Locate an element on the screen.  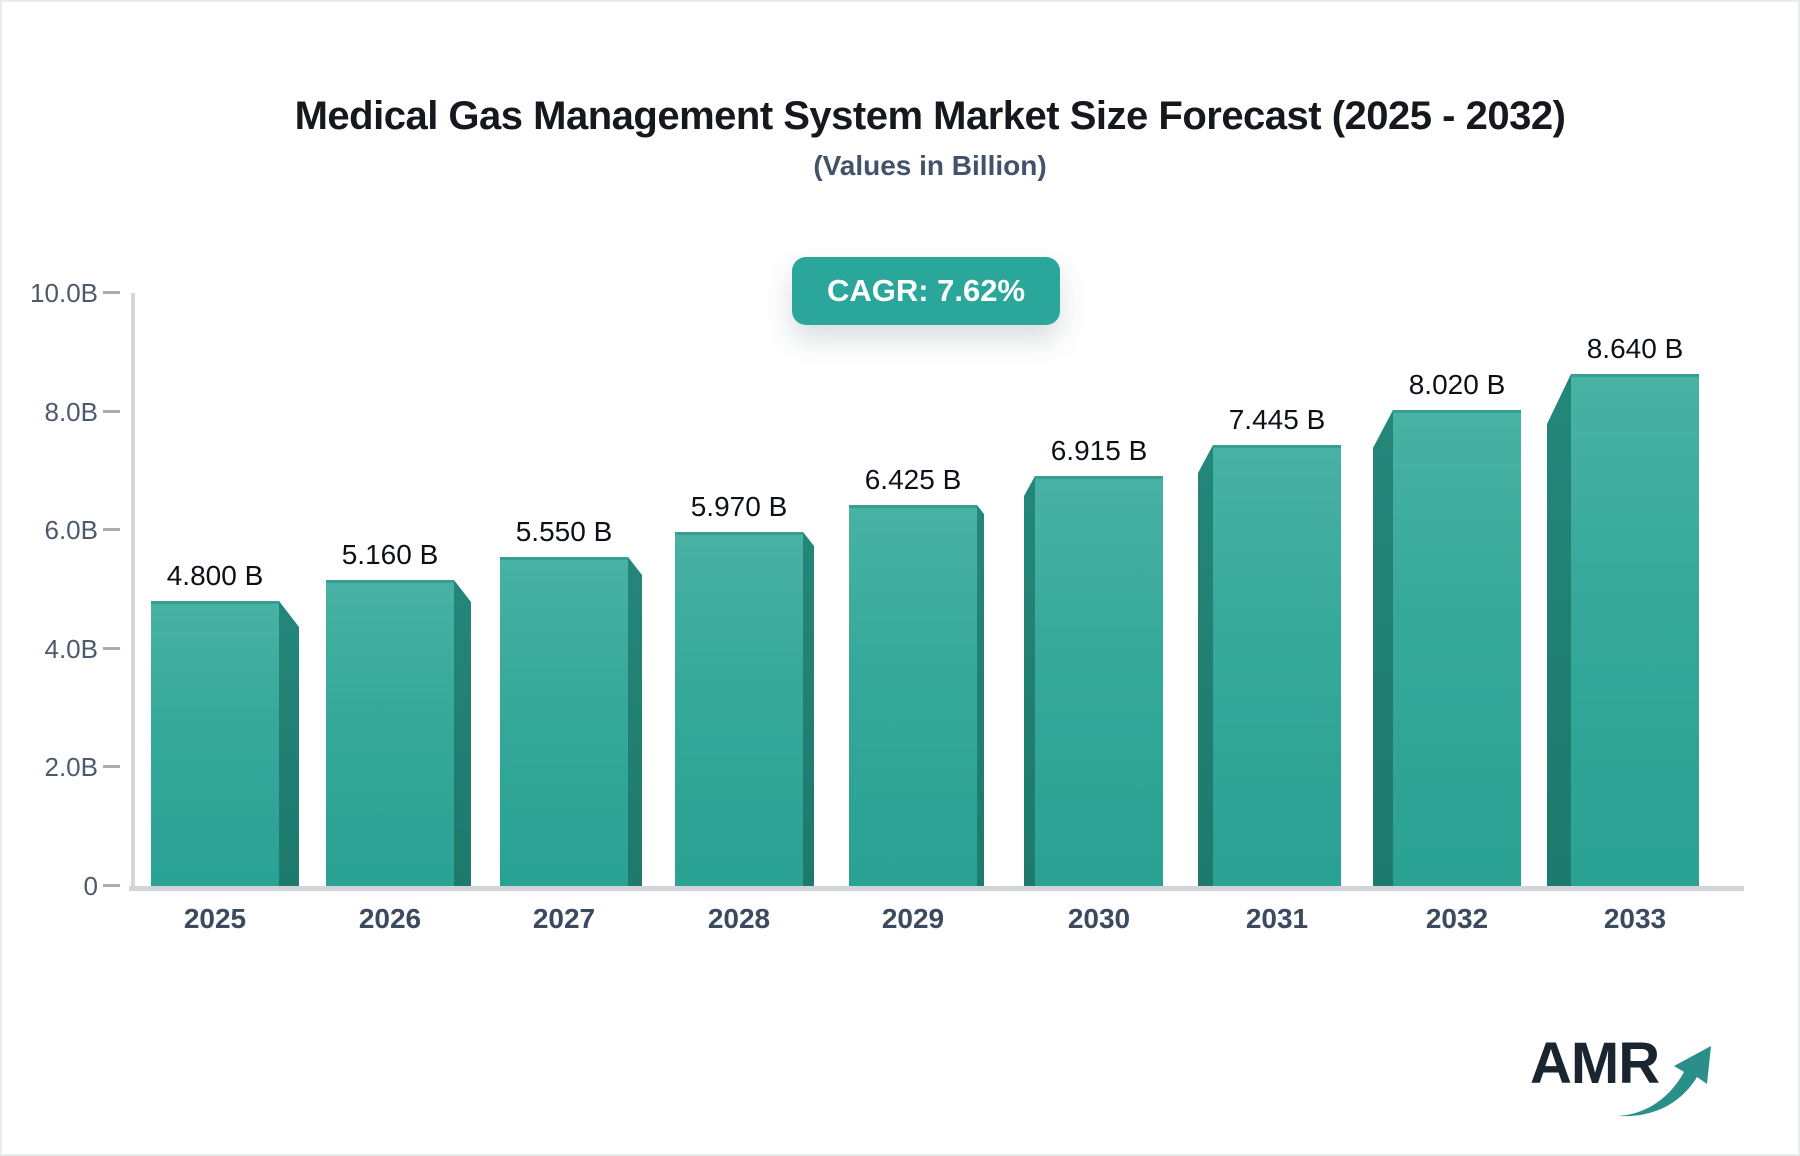
y-tick-label-8.0B: 8.0B is located at coordinates (71, 412).